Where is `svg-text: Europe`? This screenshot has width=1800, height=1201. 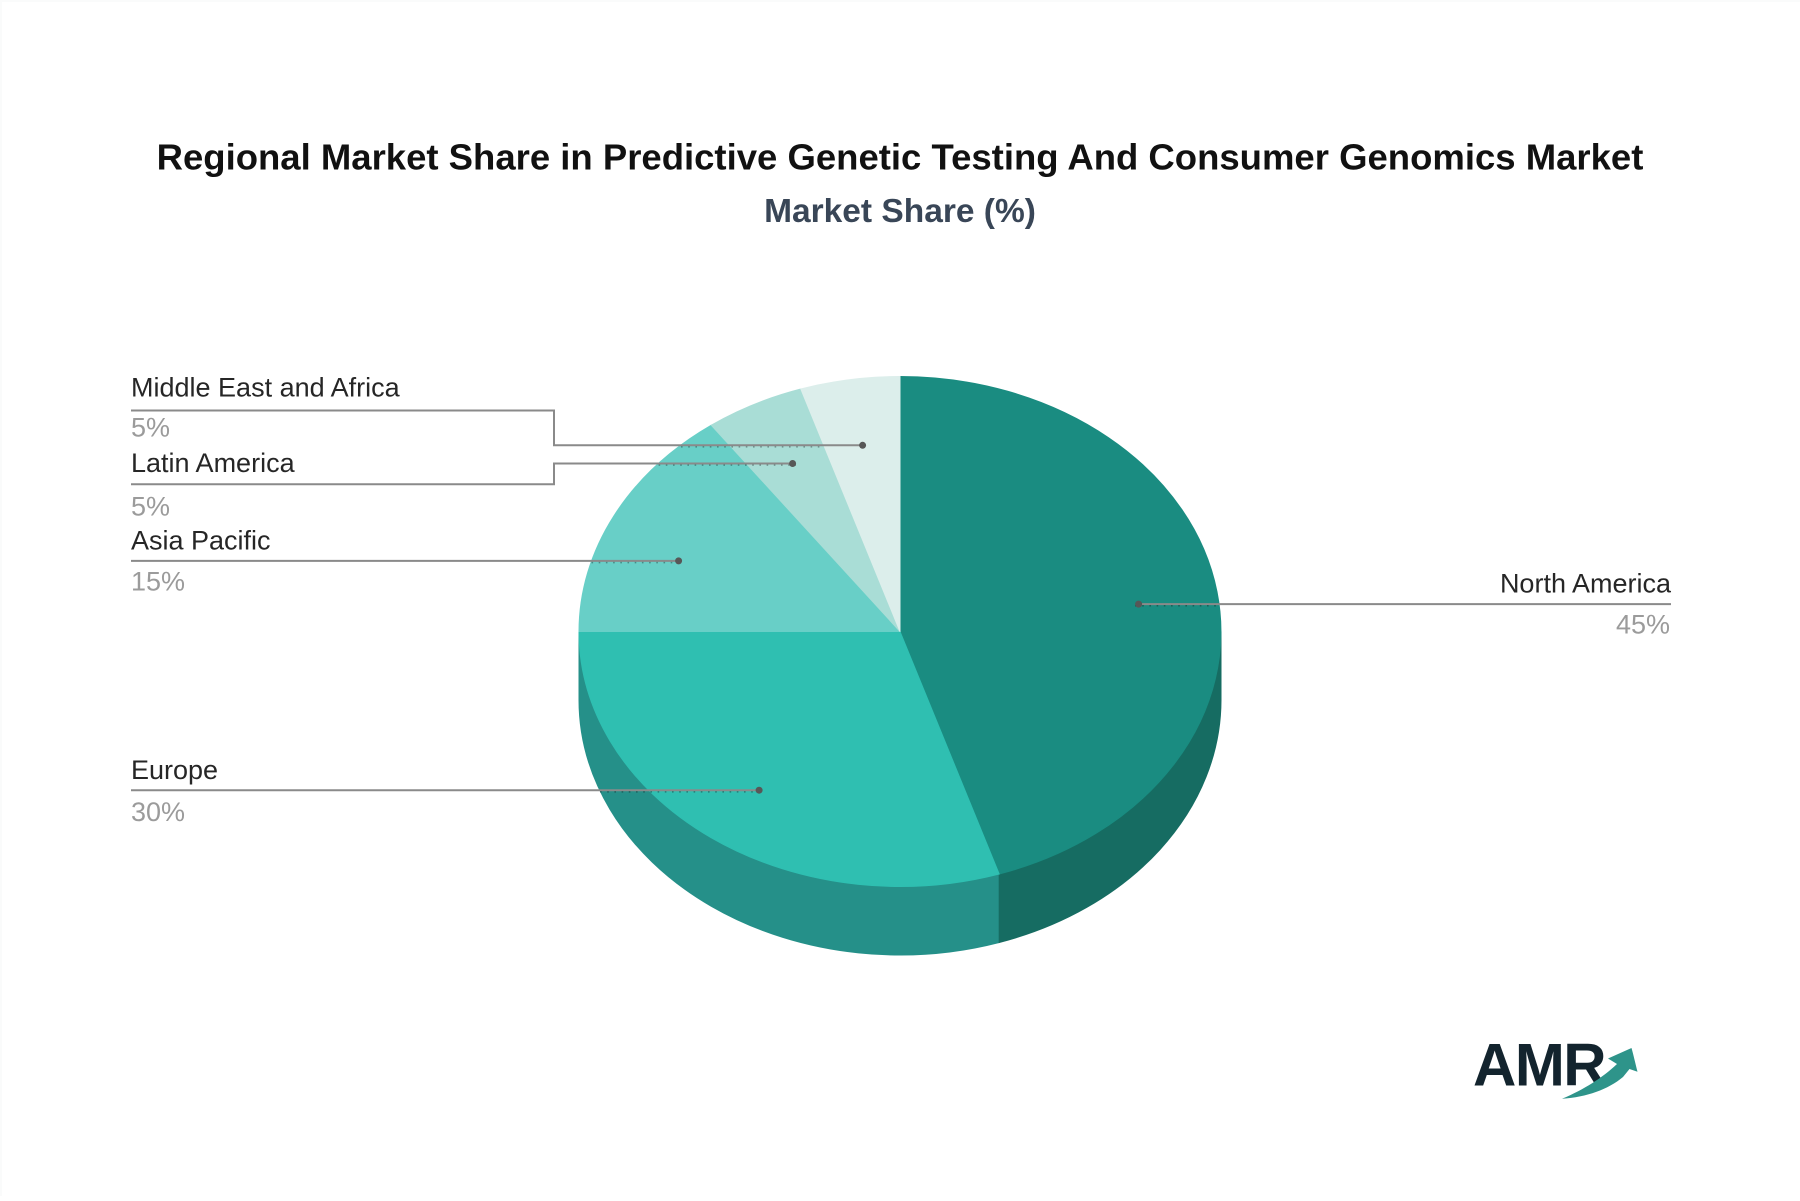 svg-text: Europe is located at coordinates (174, 770).